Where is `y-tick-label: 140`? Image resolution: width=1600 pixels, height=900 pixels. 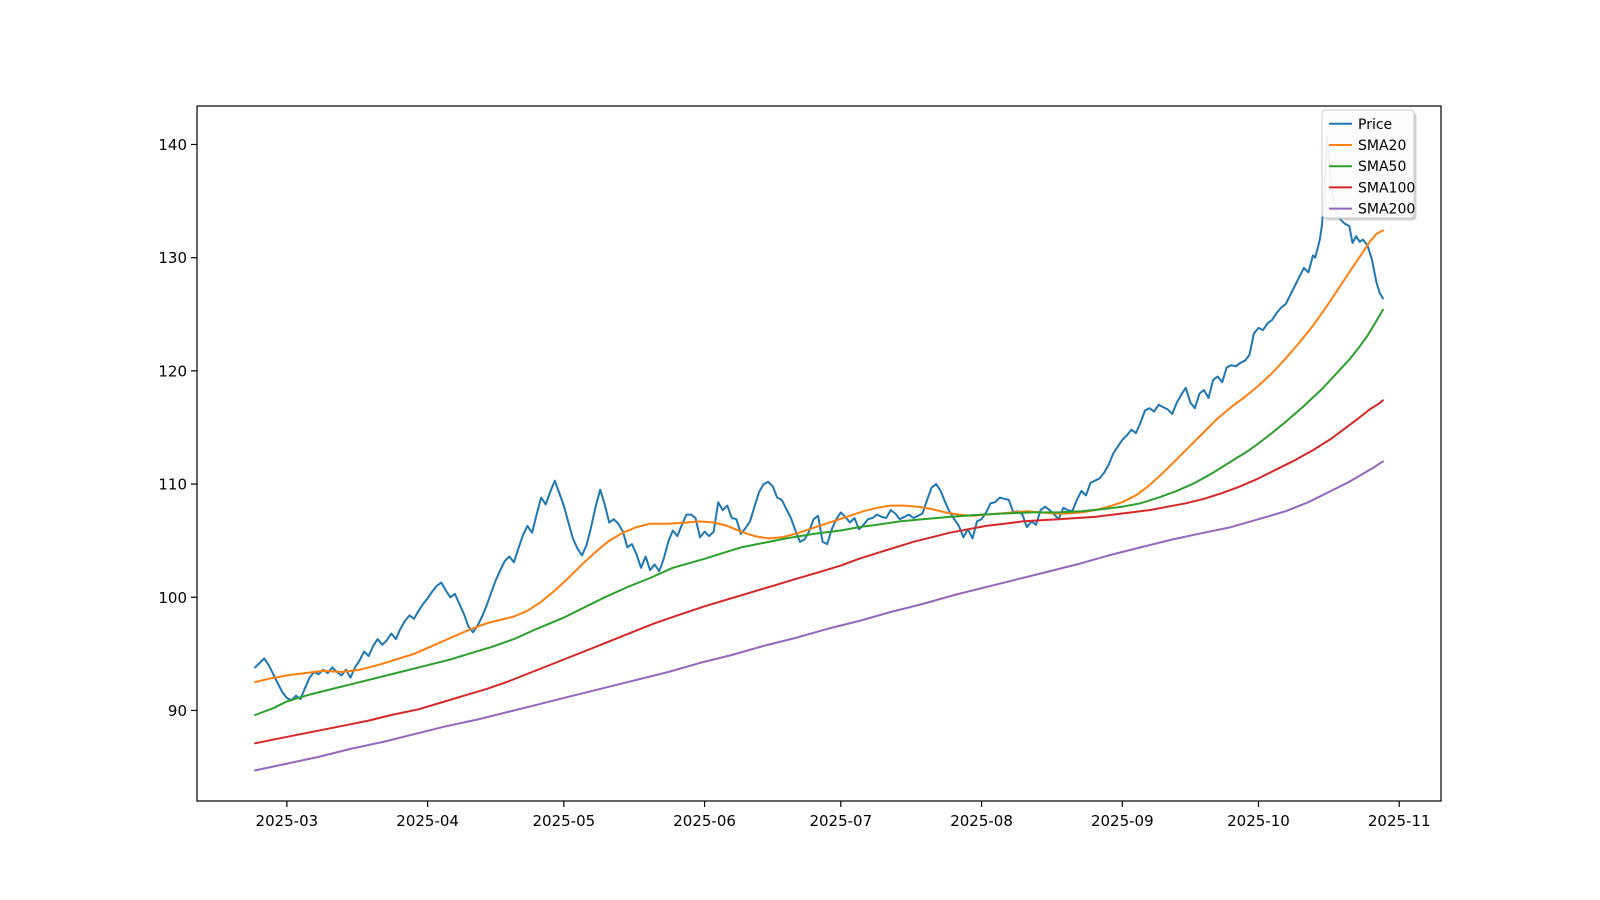 y-tick-label: 140 is located at coordinates (172, 145).